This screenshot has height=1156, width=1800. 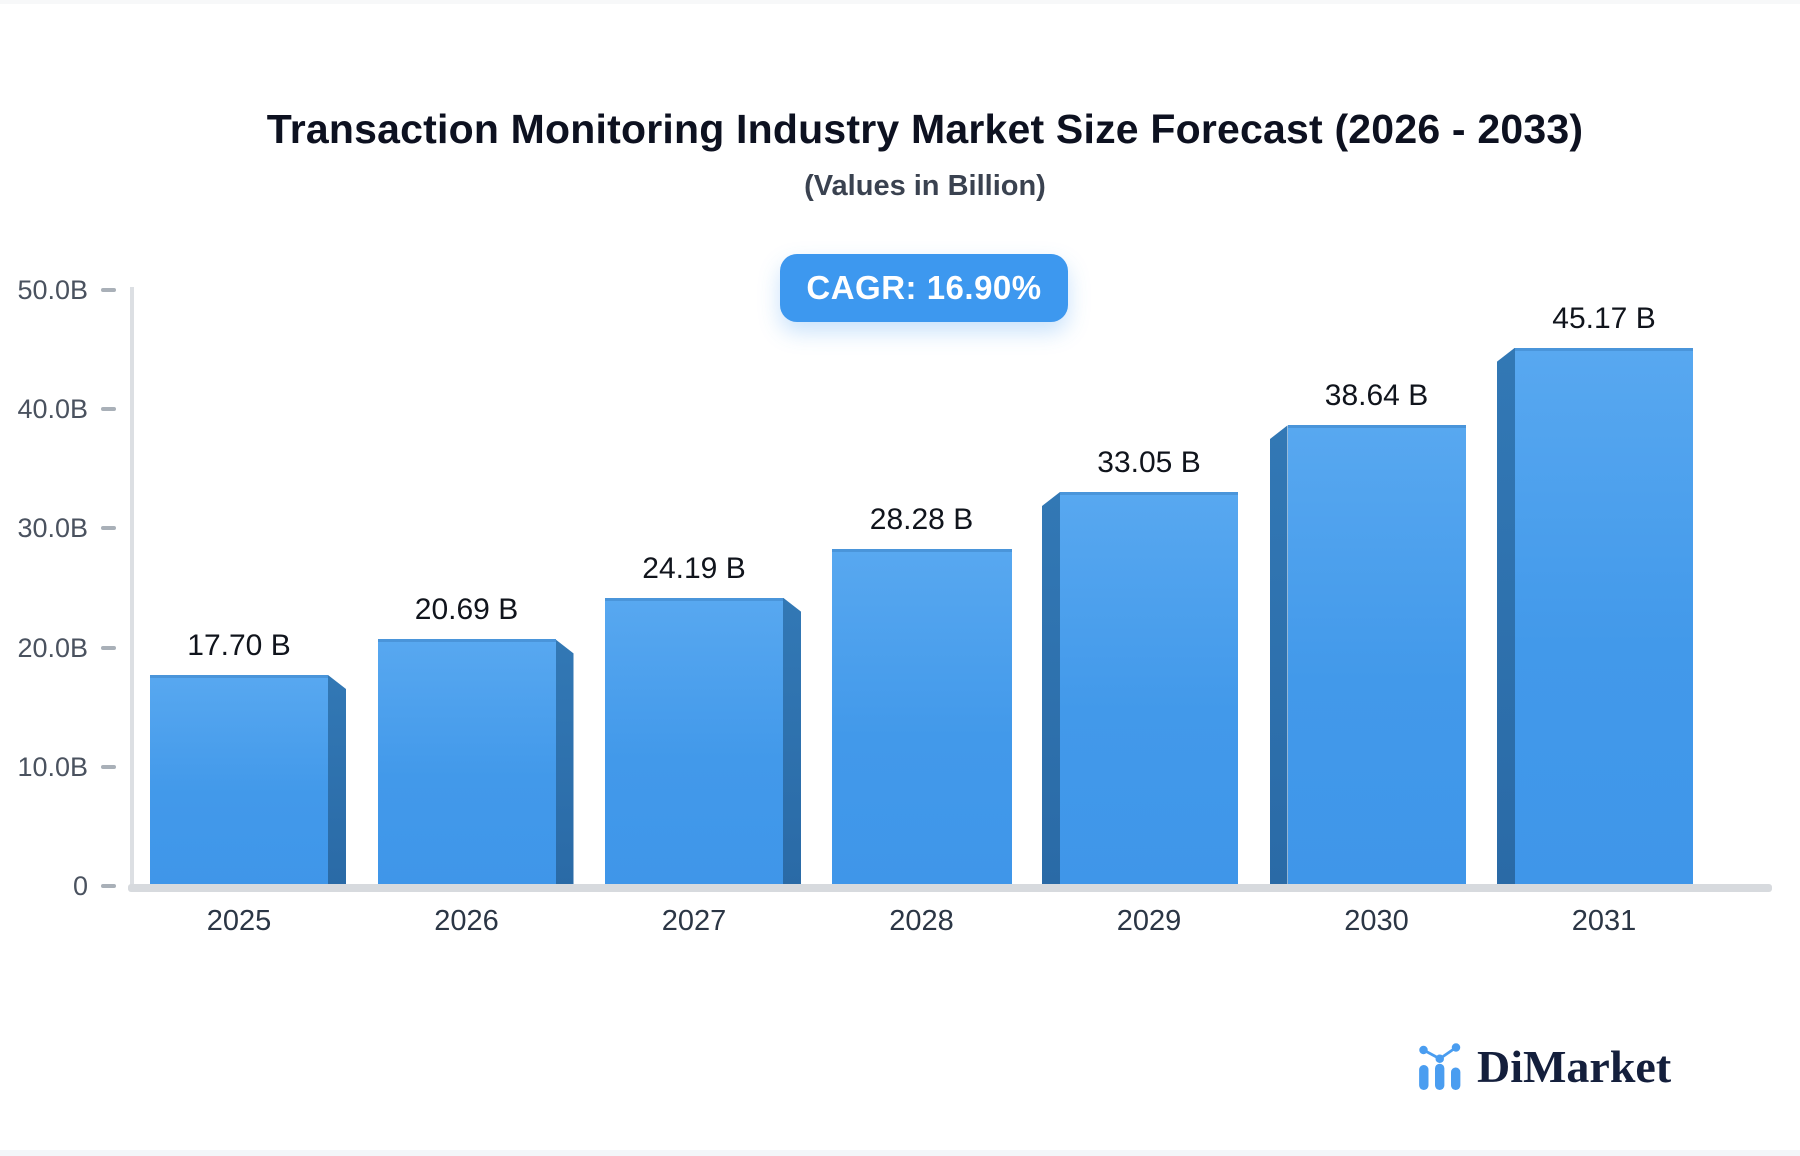 I want to click on x-axis-label: 2029, so click(x=1149, y=921).